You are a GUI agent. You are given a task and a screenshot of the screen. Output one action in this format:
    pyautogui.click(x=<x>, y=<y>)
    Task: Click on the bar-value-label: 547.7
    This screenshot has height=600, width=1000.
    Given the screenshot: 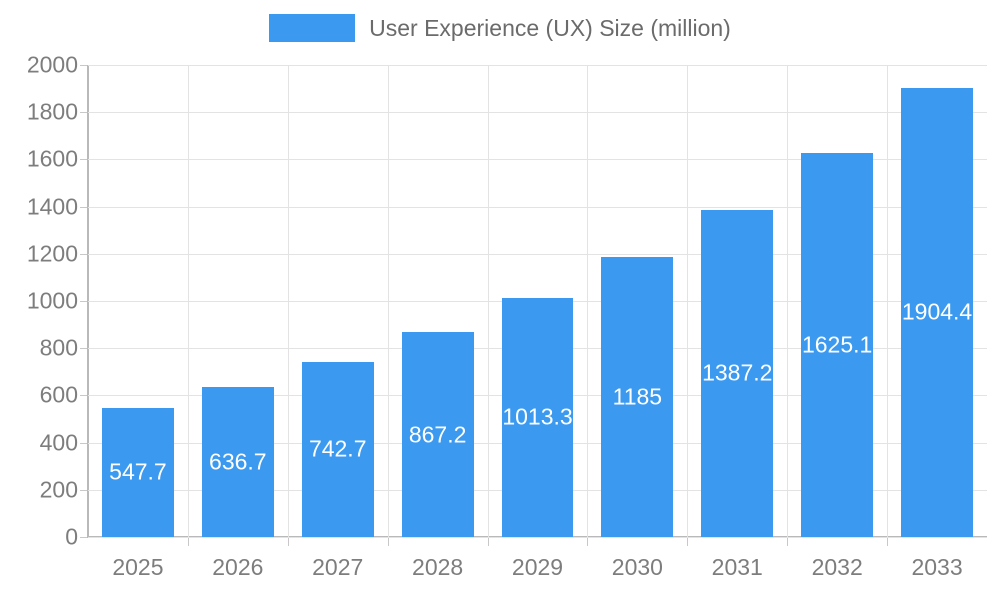 What is the action you would take?
    pyautogui.click(x=138, y=471)
    